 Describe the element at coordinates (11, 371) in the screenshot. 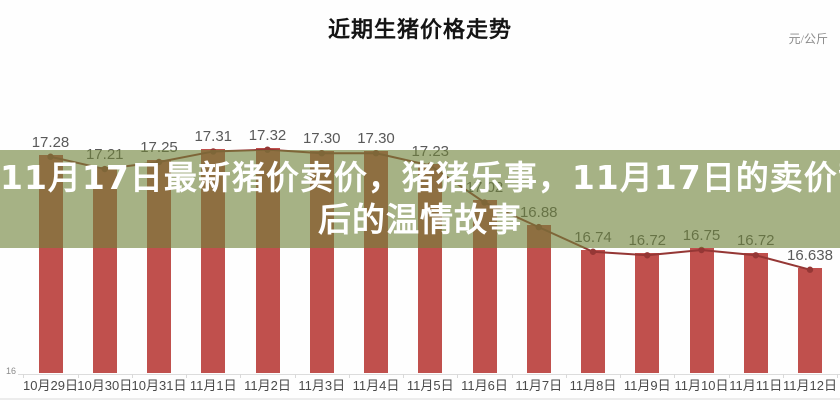

I see `y-axis-min-label: 16` at that location.